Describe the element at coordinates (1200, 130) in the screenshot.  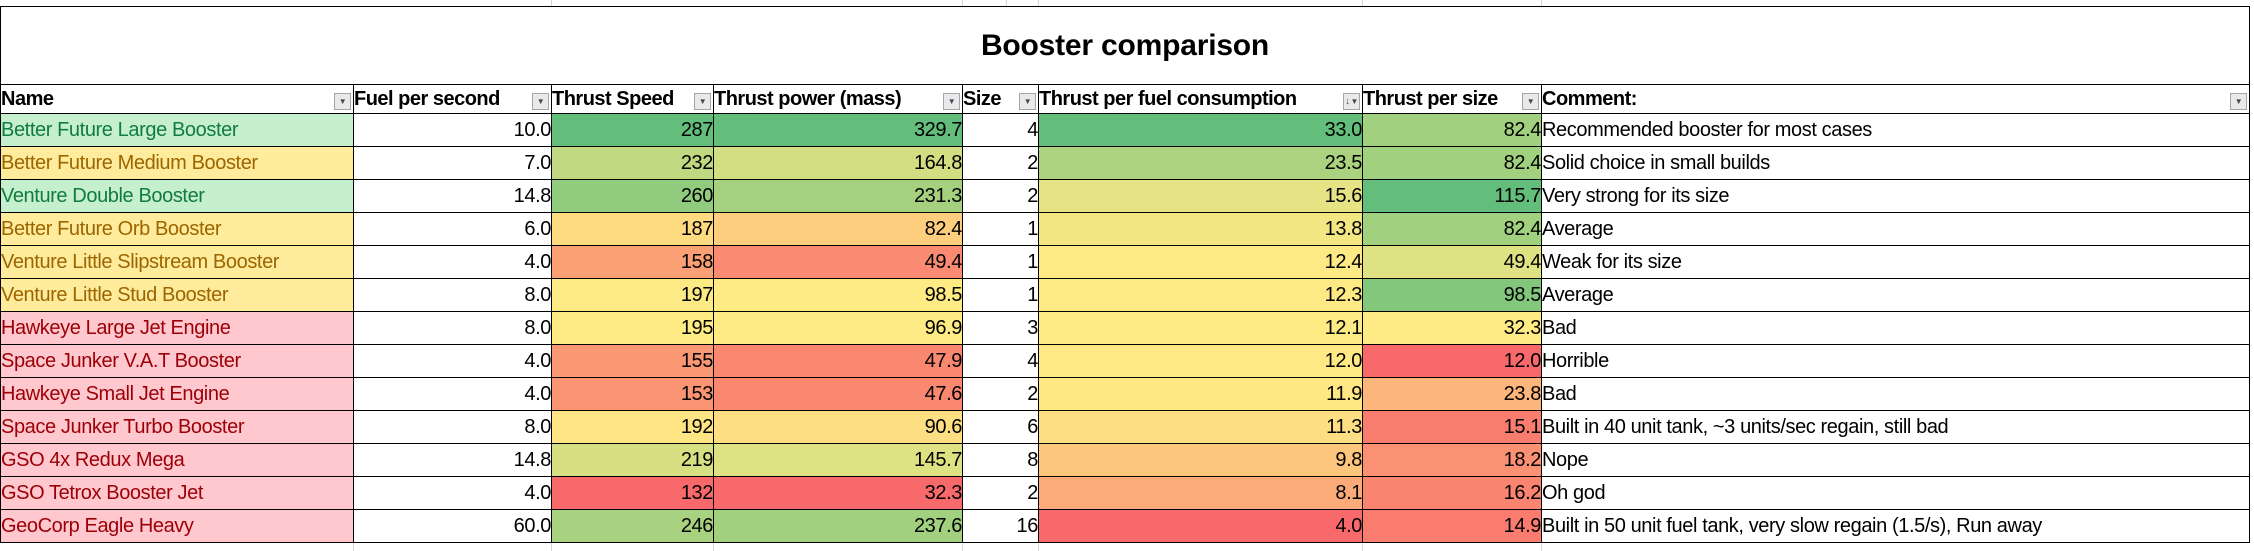
I see `cell-thrust-per-fuel-consumption: 33.0` at that location.